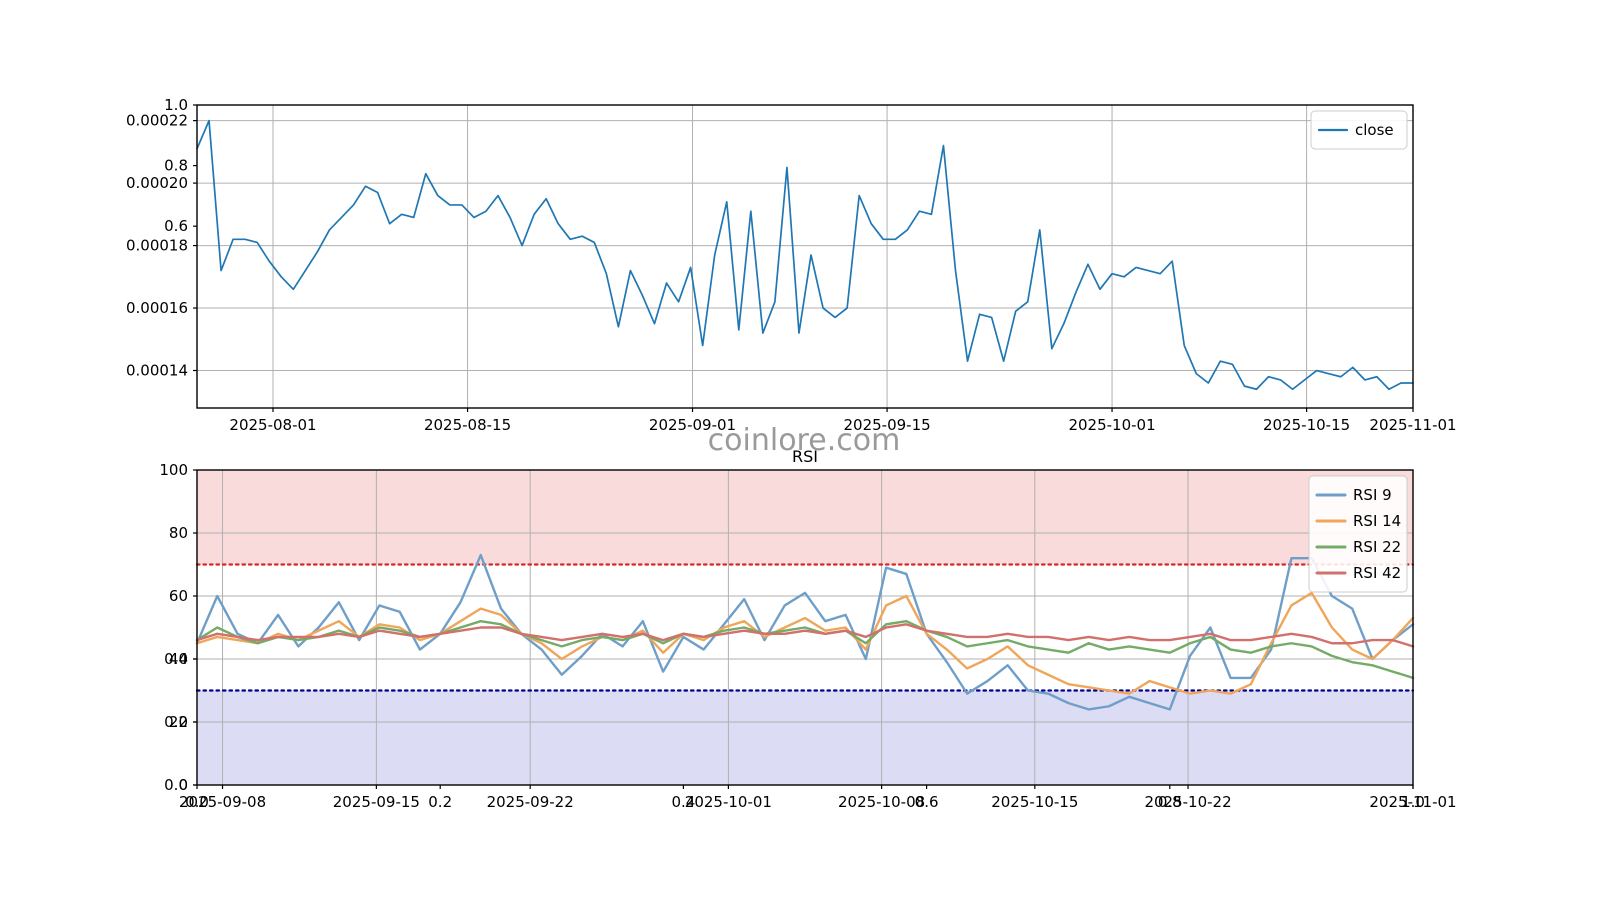 The image size is (1600, 900). Describe the element at coordinates (157, 183) in the screenshot. I see `ytick-label-3: 0.00020` at that location.